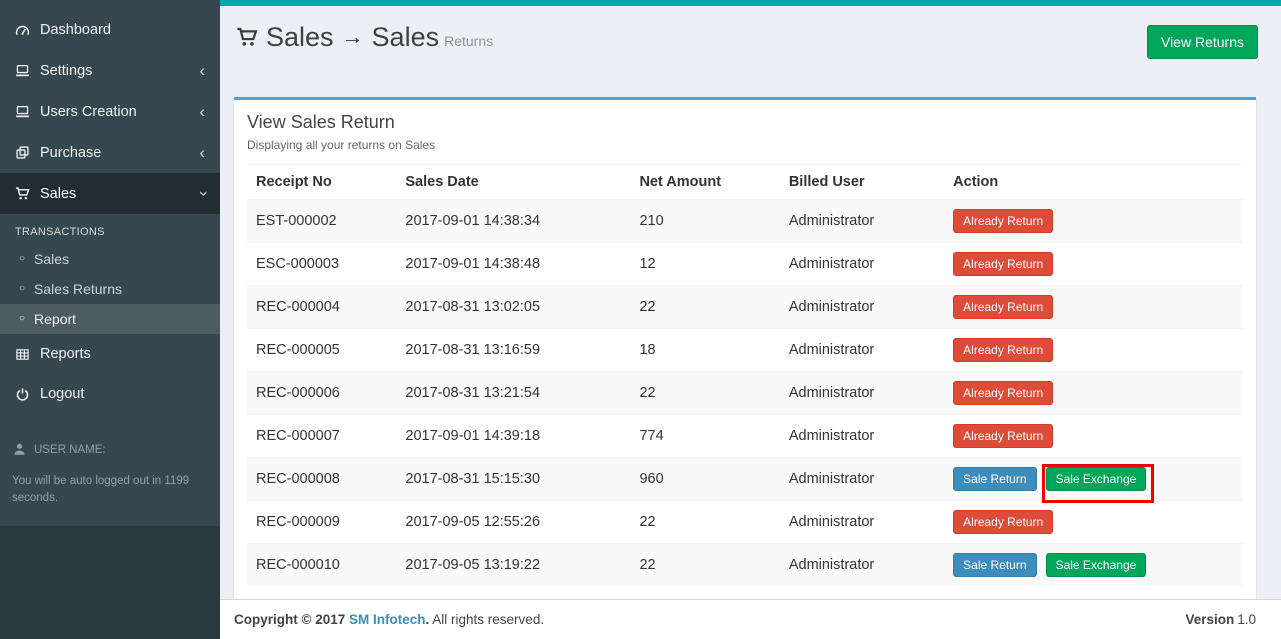 This screenshot has height=639, width=1281. Describe the element at coordinates (513, 182) in the screenshot. I see `column-header-sales-date: Sales Date` at that location.